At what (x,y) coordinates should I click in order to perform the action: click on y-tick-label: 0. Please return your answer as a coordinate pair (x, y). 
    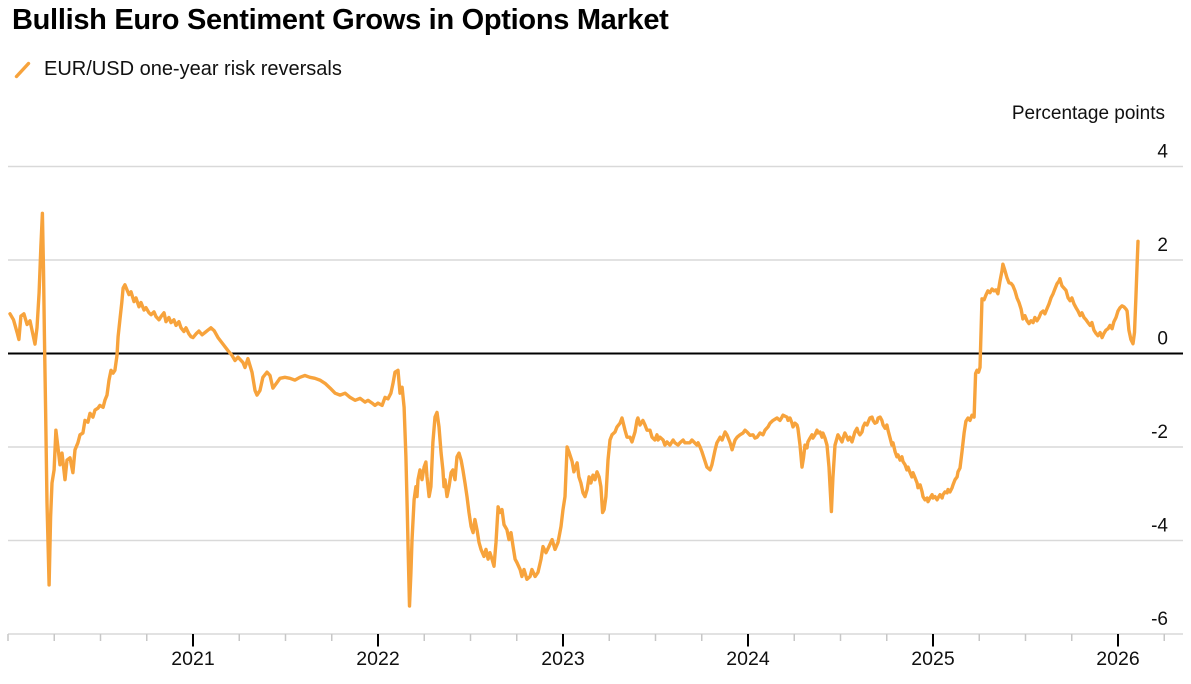
    Looking at the image, I should click on (1162, 339).